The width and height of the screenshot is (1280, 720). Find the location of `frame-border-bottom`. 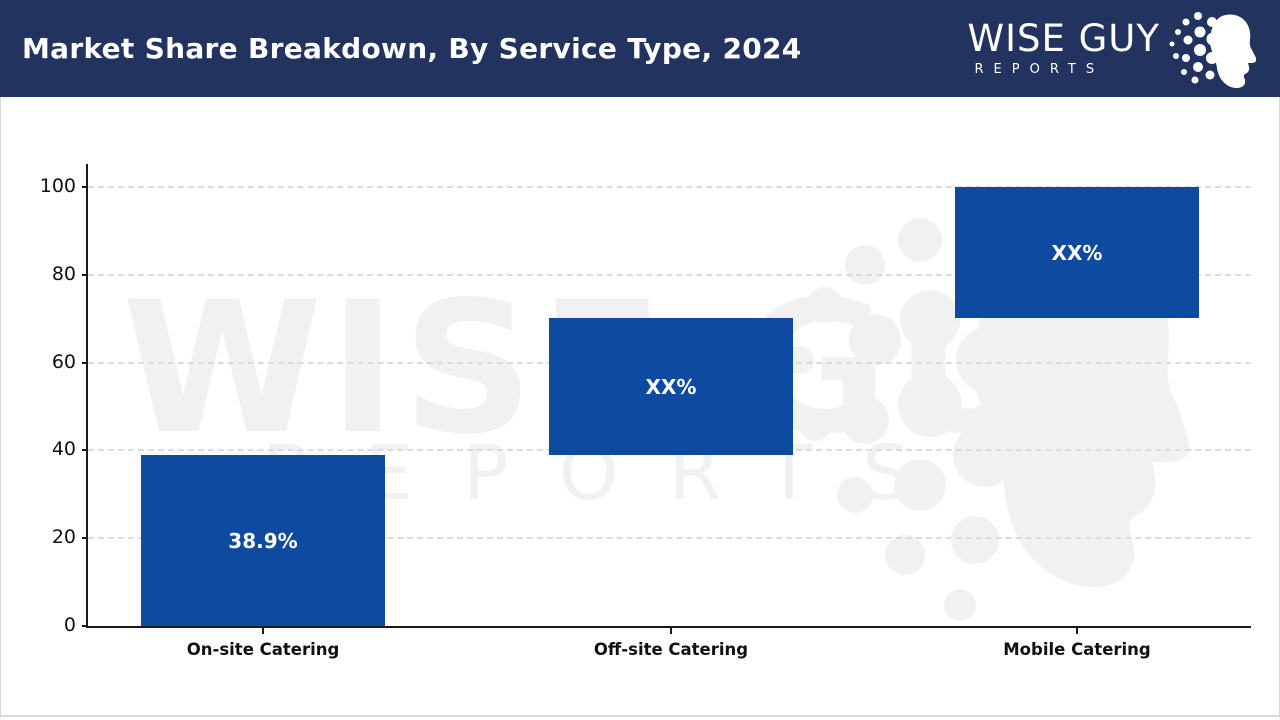

frame-border-bottom is located at coordinates (640, 716).